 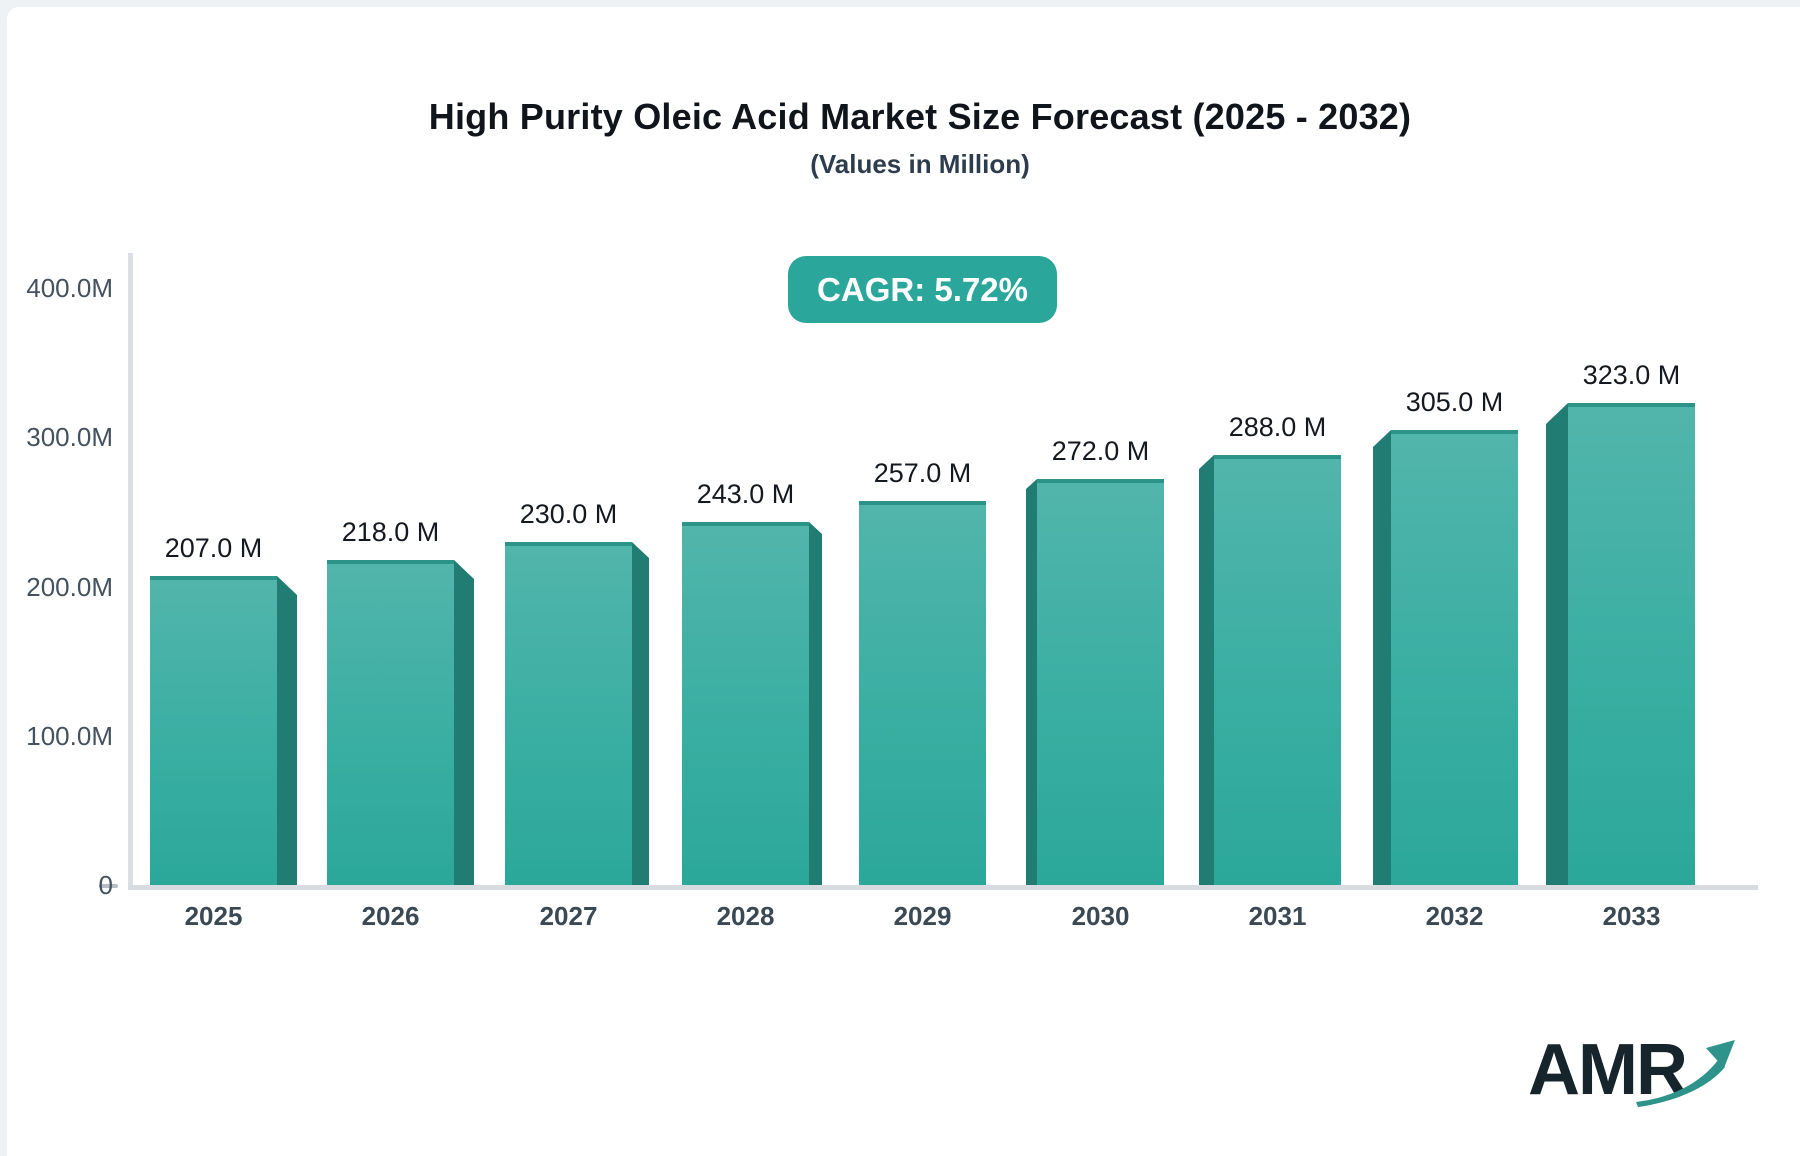 I want to click on bar-value-label: 207.0 M, so click(x=213, y=548).